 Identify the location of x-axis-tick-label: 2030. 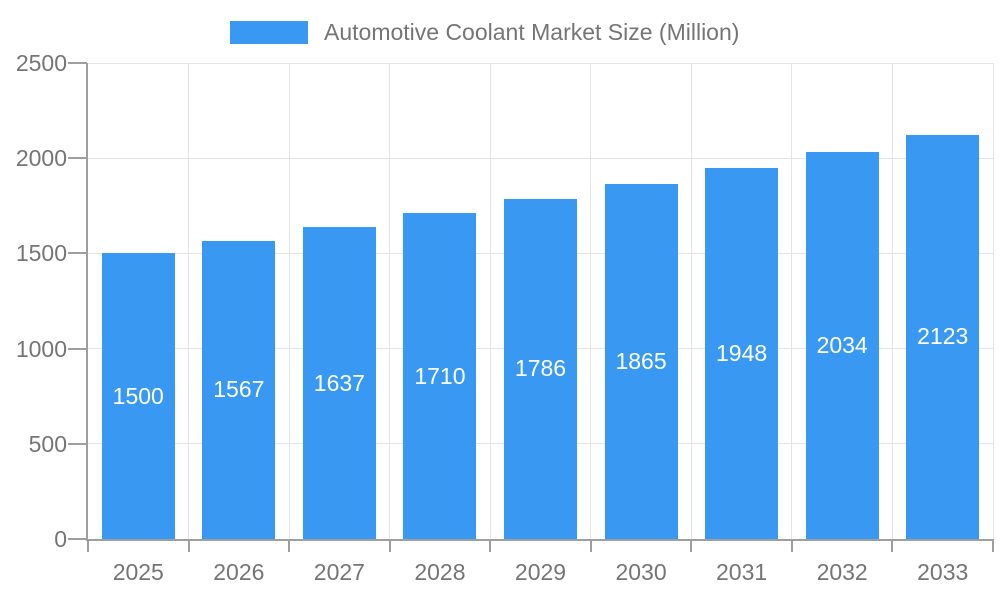
(641, 572).